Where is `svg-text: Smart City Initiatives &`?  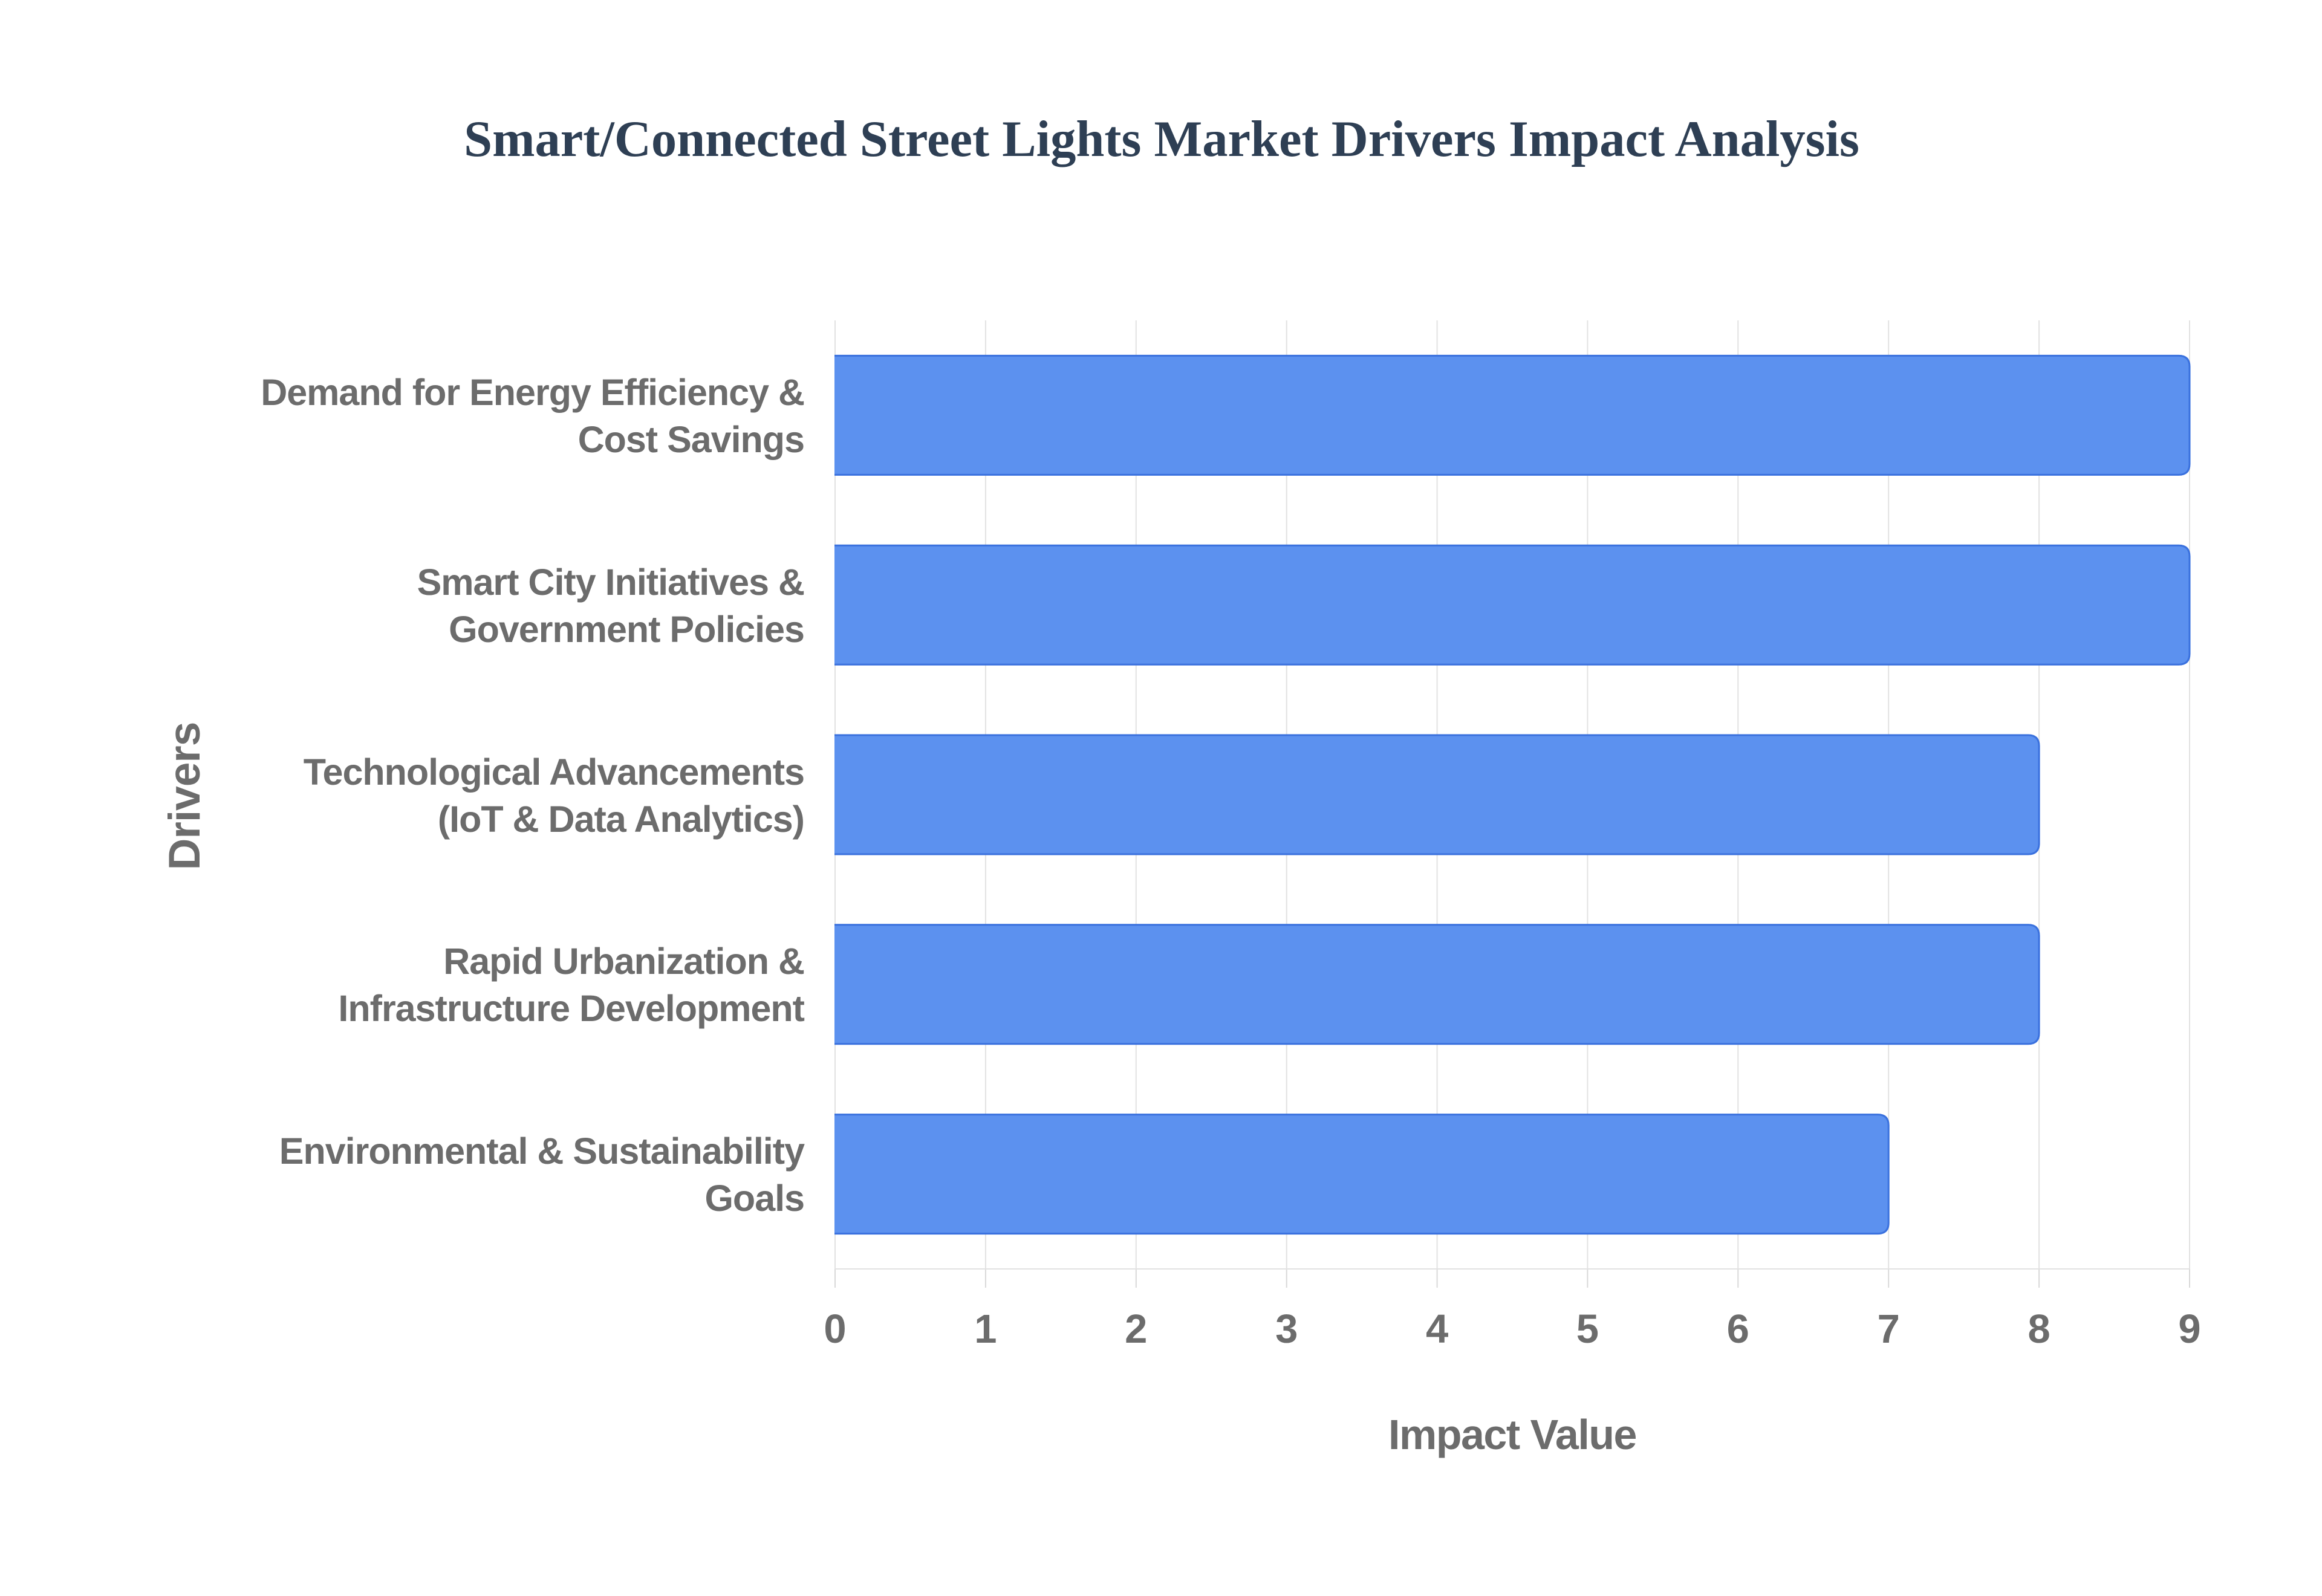 svg-text: Smart City Initiatives & is located at coordinates (610, 582).